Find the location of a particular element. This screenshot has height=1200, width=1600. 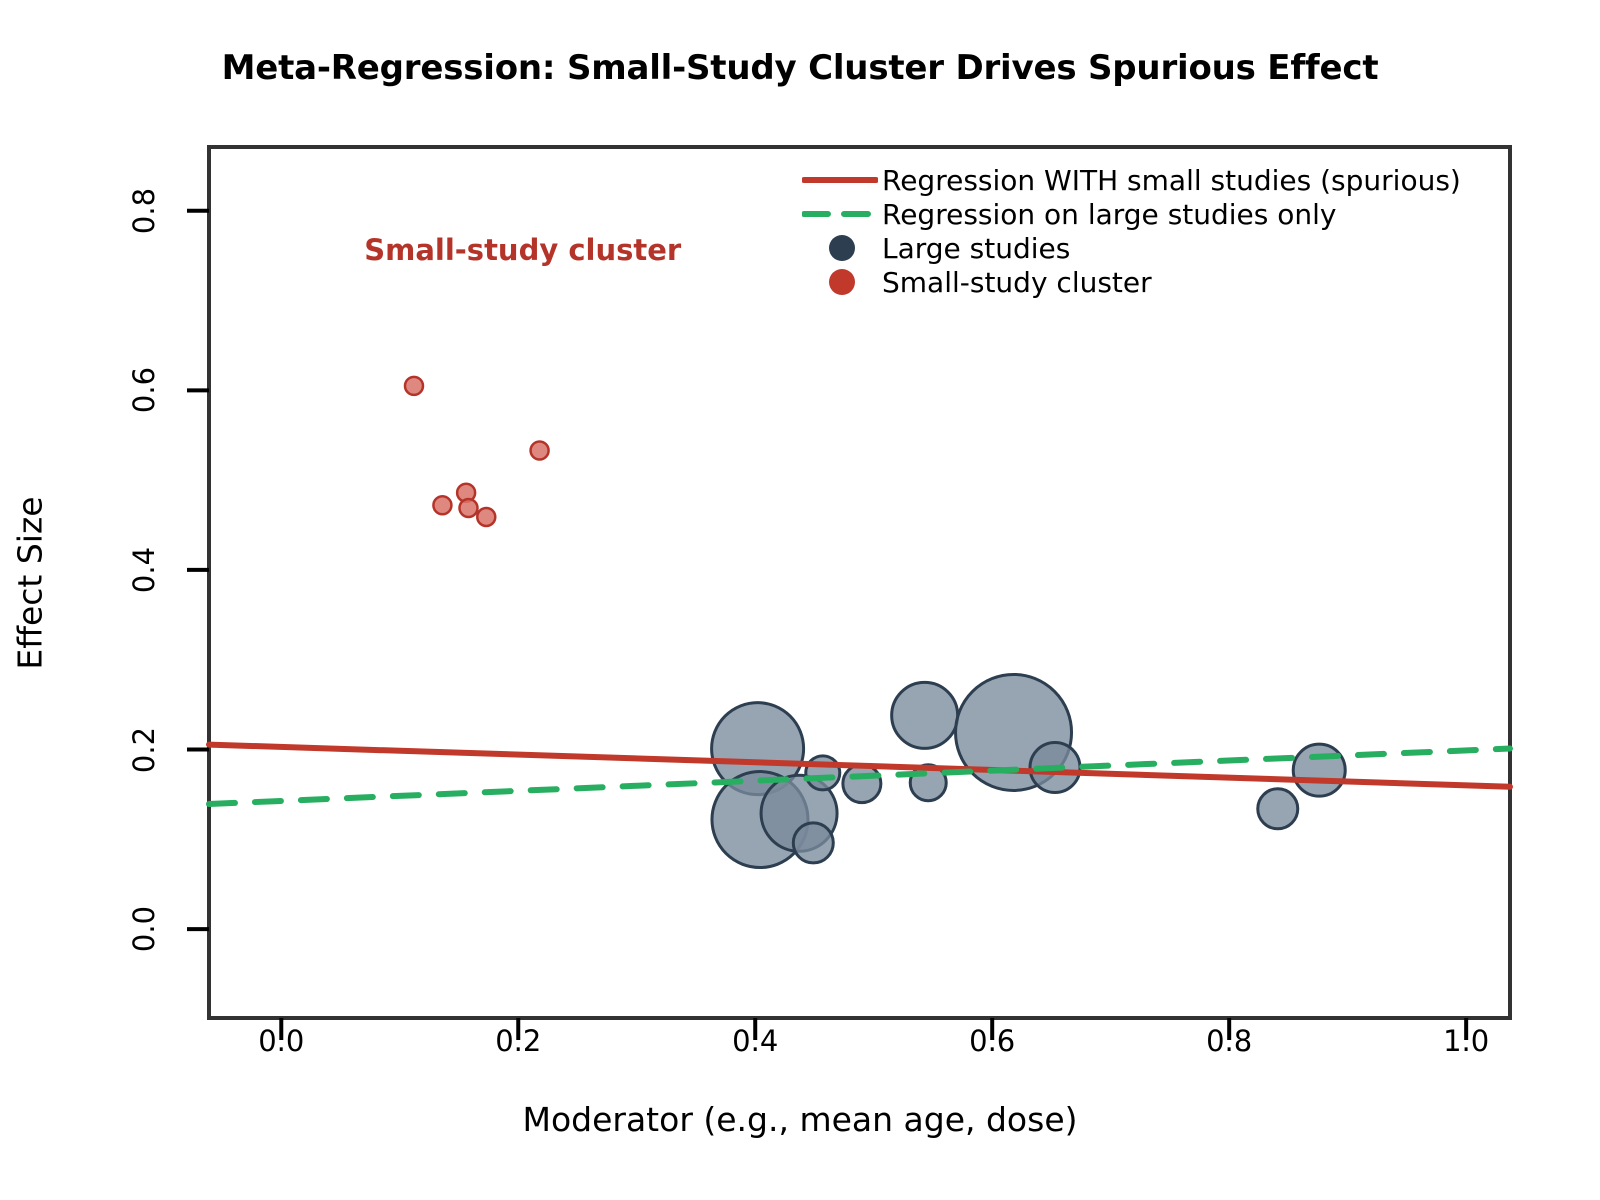

regression-lines is located at coordinates (859, 774).